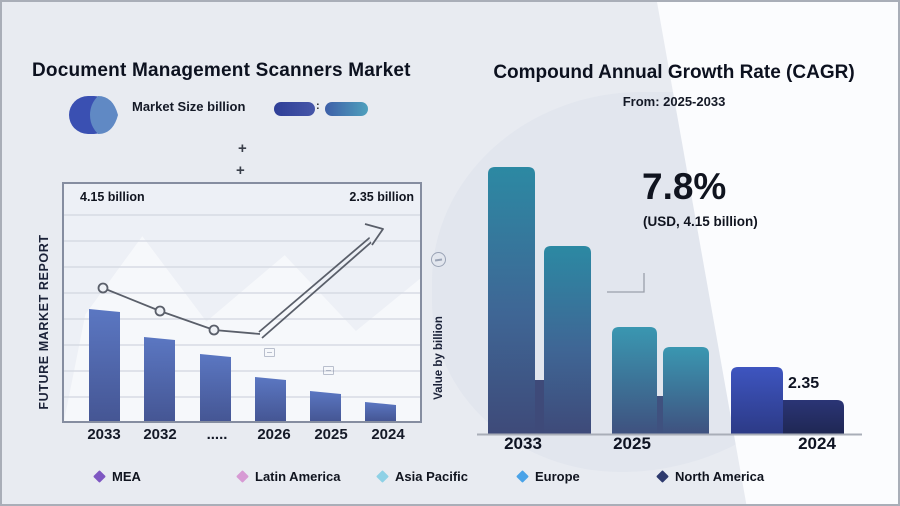 The height and width of the screenshot is (506, 900). What do you see at coordinates (684, 186) in the screenshot?
I see `cagr-value: 7.8%` at bounding box center [684, 186].